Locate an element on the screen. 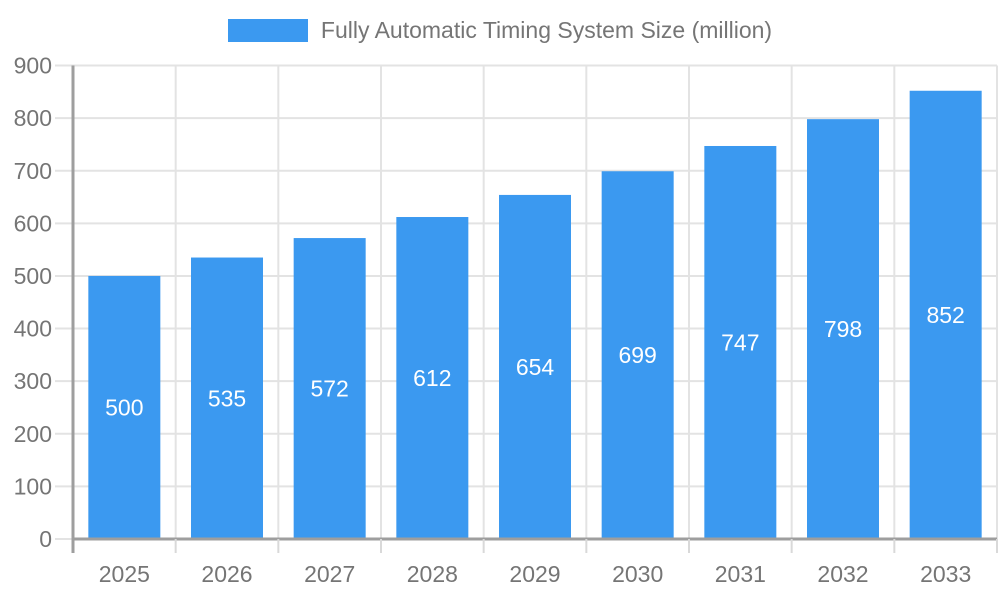 This screenshot has width=1000, height=600. bar-value-label: 500 is located at coordinates (124, 408).